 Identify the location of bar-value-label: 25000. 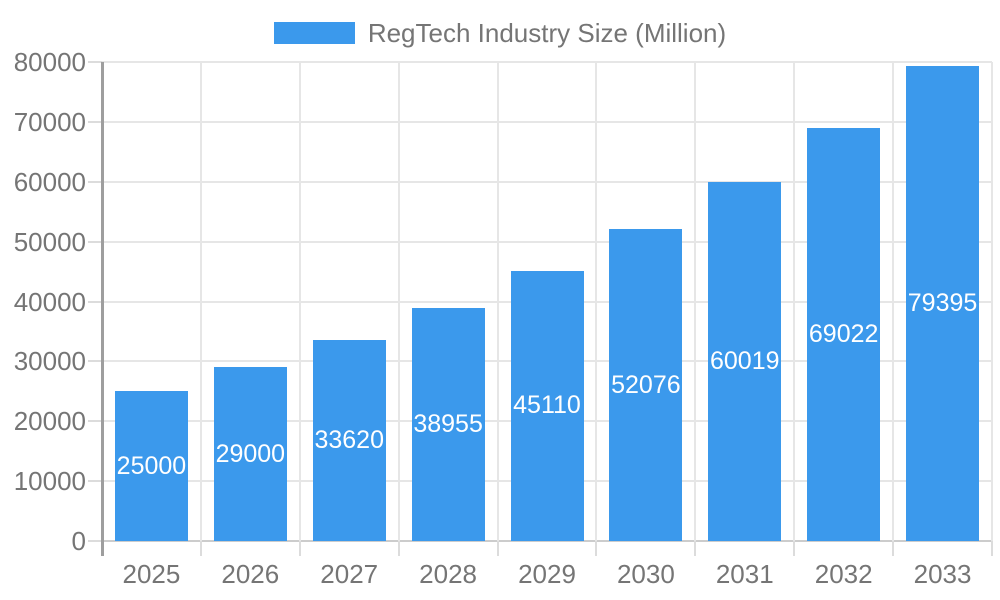
(151, 465).